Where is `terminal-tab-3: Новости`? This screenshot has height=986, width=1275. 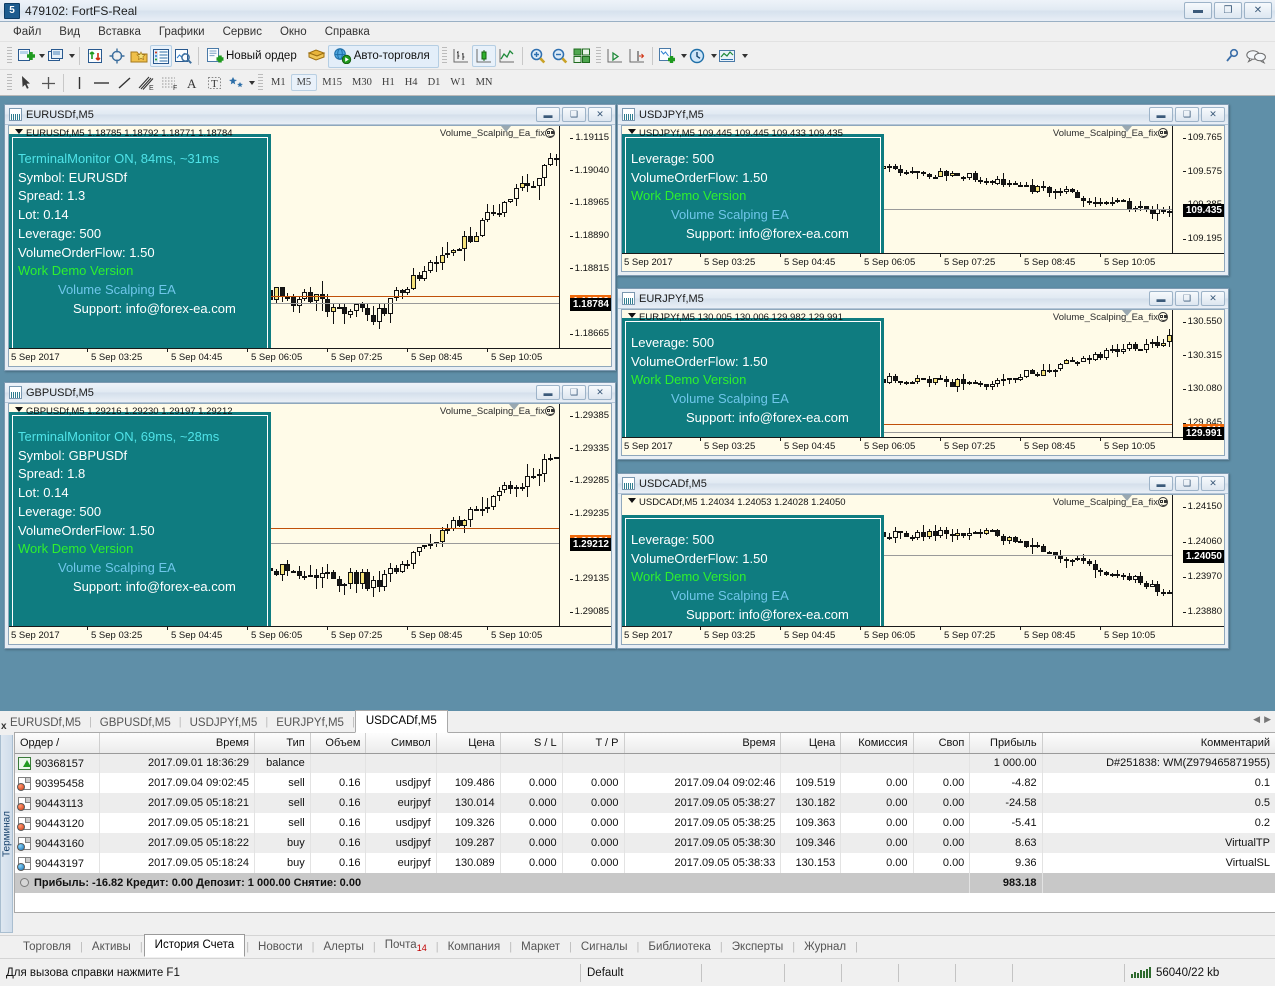
terminal-tab-3: Новости is located at coordinates (280, 947).